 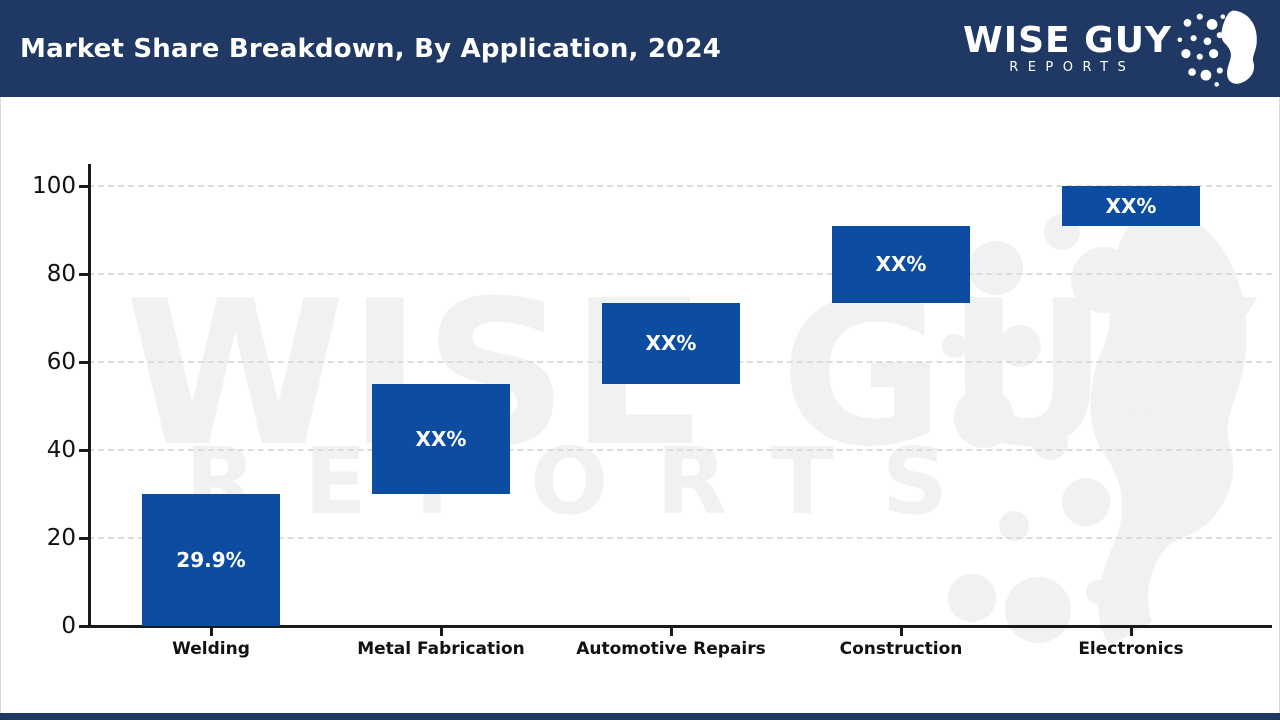 I want to click on x-axis-line, so click(x=680, y=626).